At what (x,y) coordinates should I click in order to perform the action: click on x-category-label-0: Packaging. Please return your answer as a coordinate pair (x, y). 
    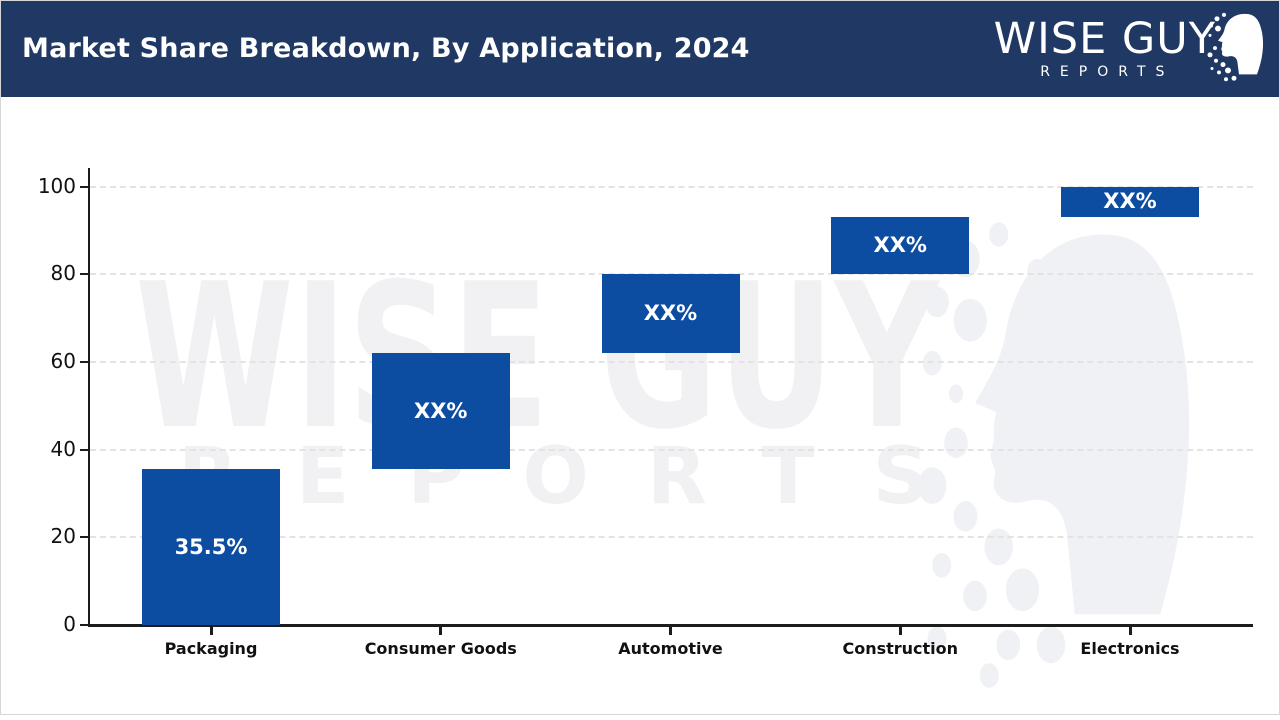
    Looking at the image, I should click on (211, 648).